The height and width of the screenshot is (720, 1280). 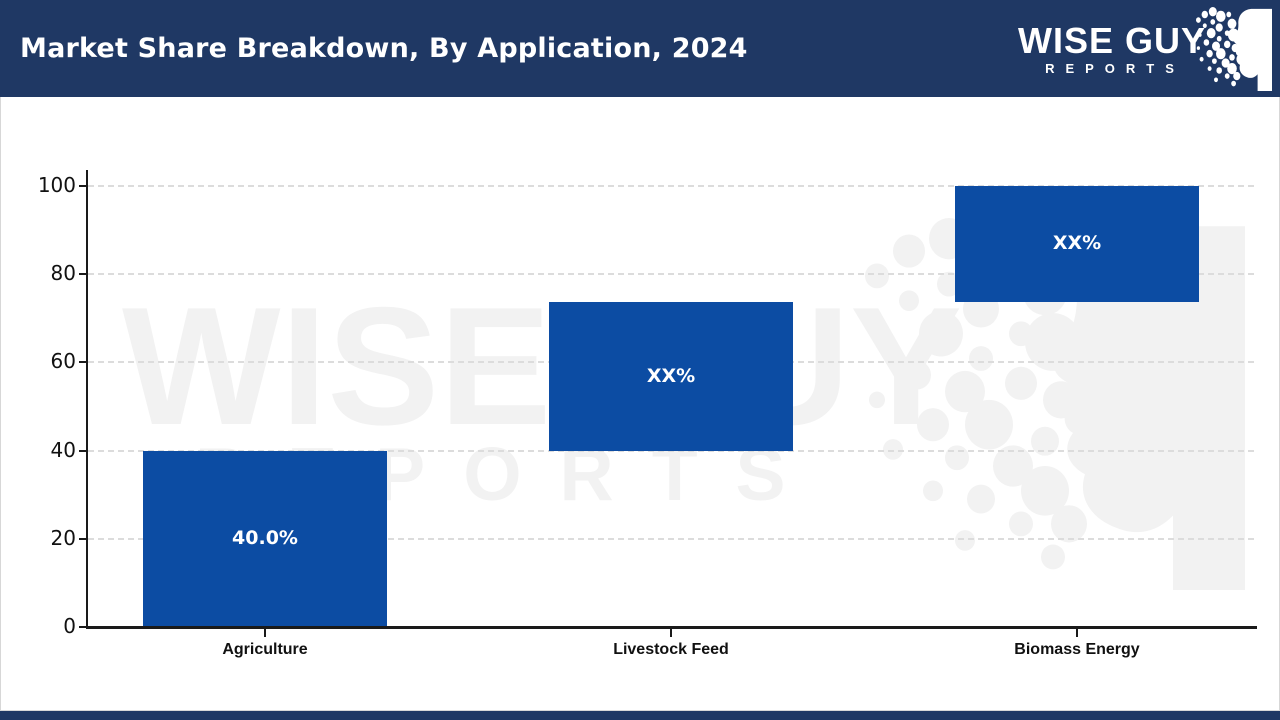 I want to click on y-axis-spine, so click(x=87, y=399).